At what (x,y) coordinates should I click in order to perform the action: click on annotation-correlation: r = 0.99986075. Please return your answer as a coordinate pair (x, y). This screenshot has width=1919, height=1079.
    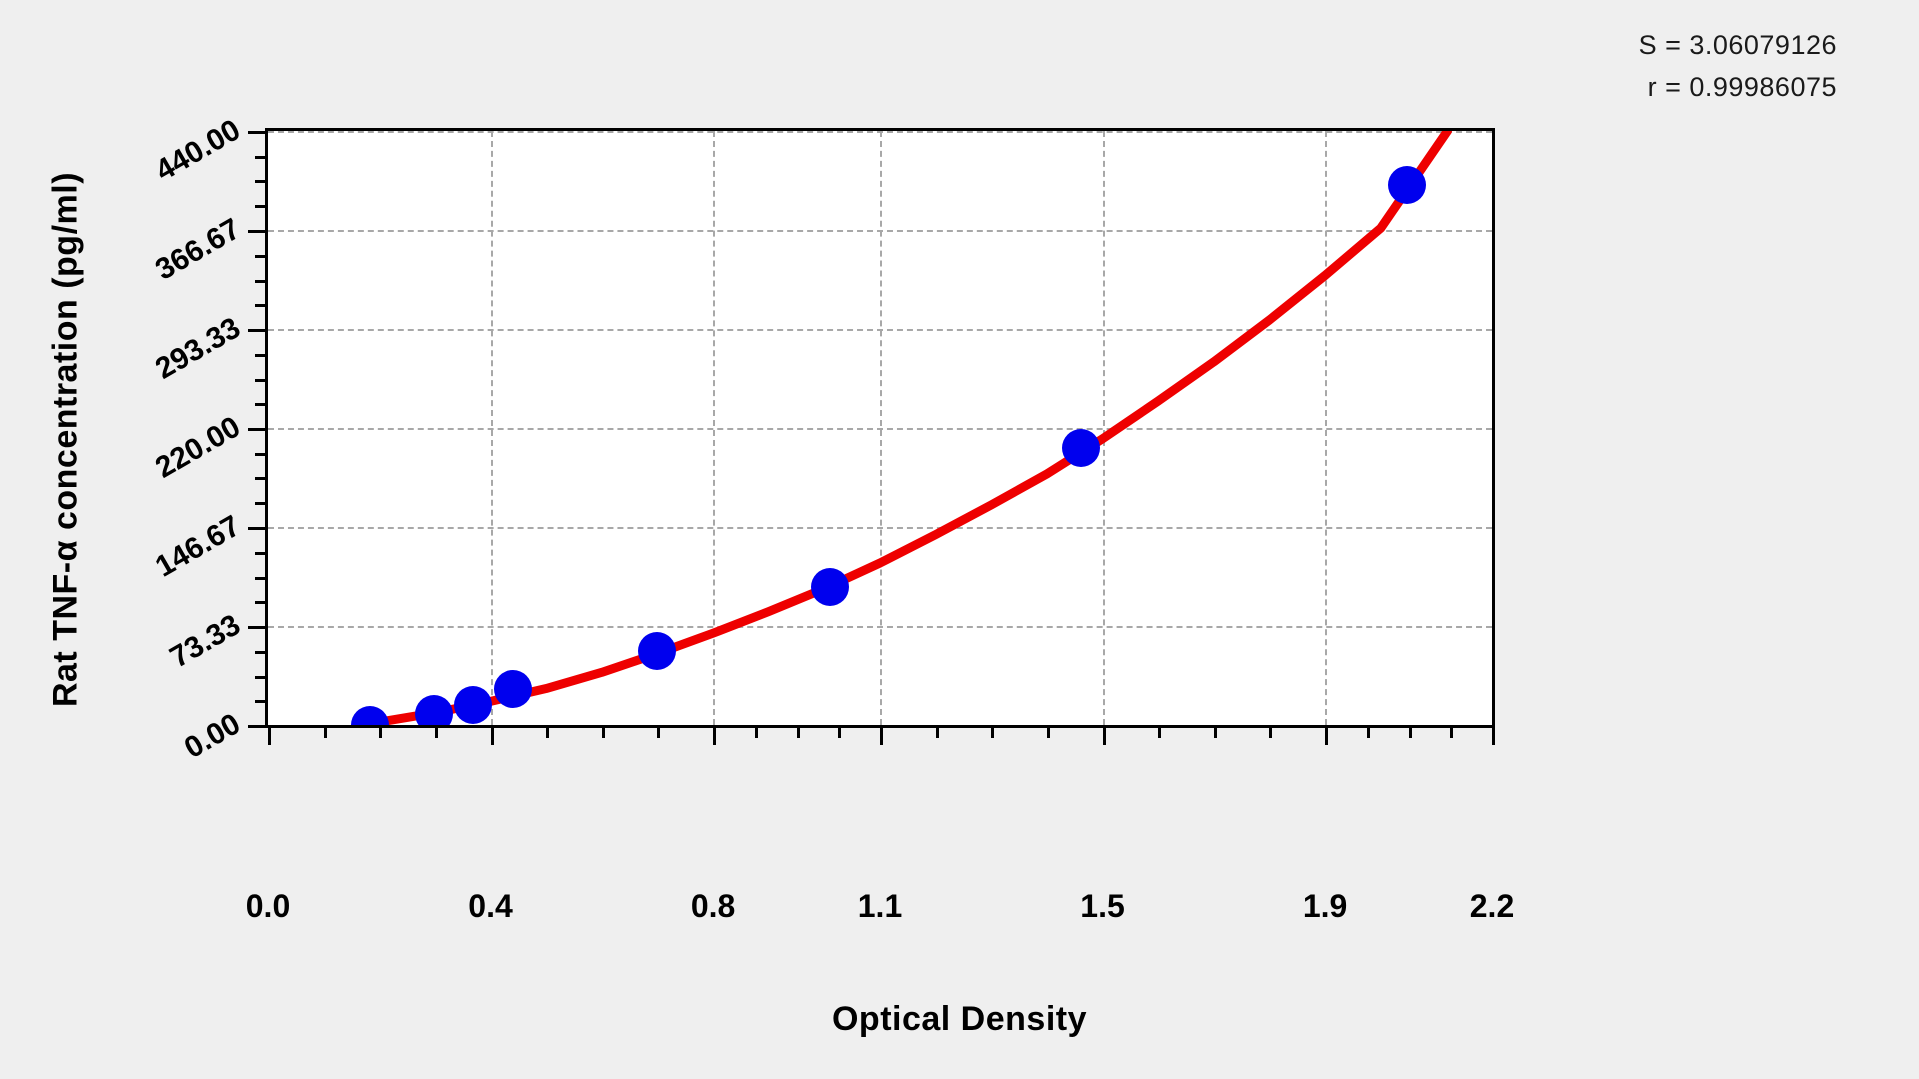
    Looking at the image, I should click on (1742, 87).